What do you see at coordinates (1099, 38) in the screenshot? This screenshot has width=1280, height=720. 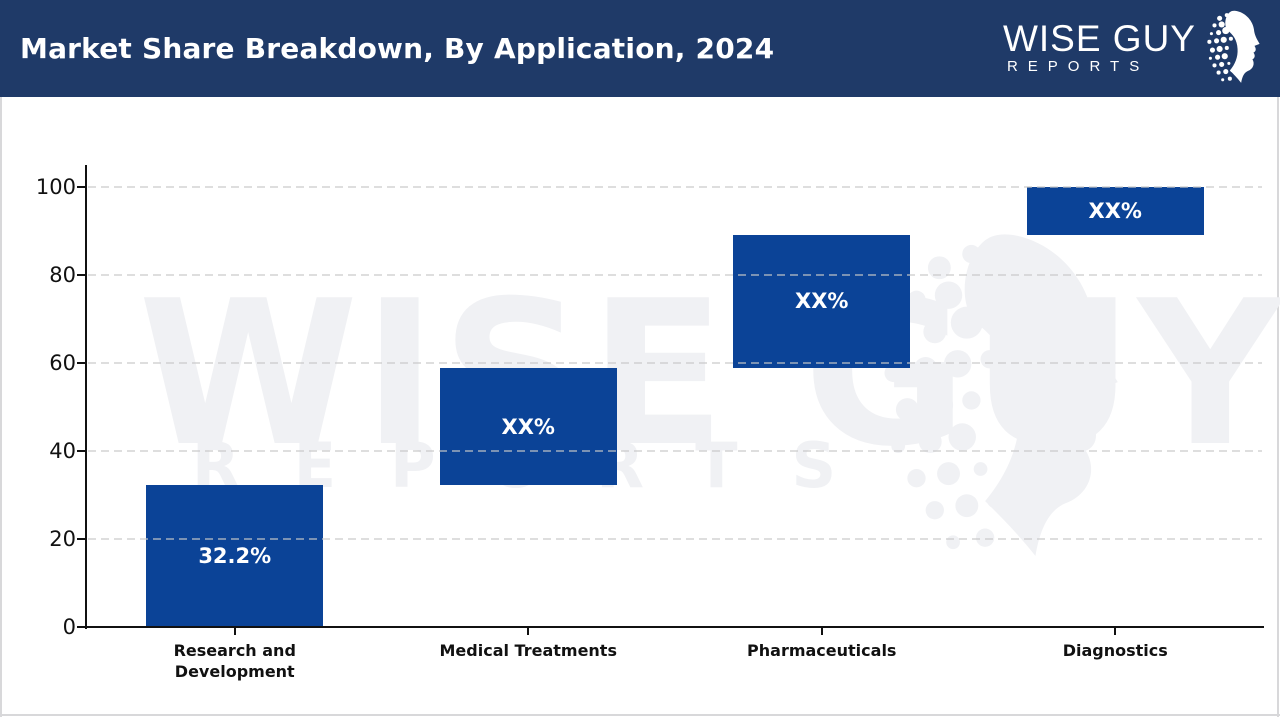 I see `logo-primary-text: WISE GUY` at bounding box center [1099, 38].